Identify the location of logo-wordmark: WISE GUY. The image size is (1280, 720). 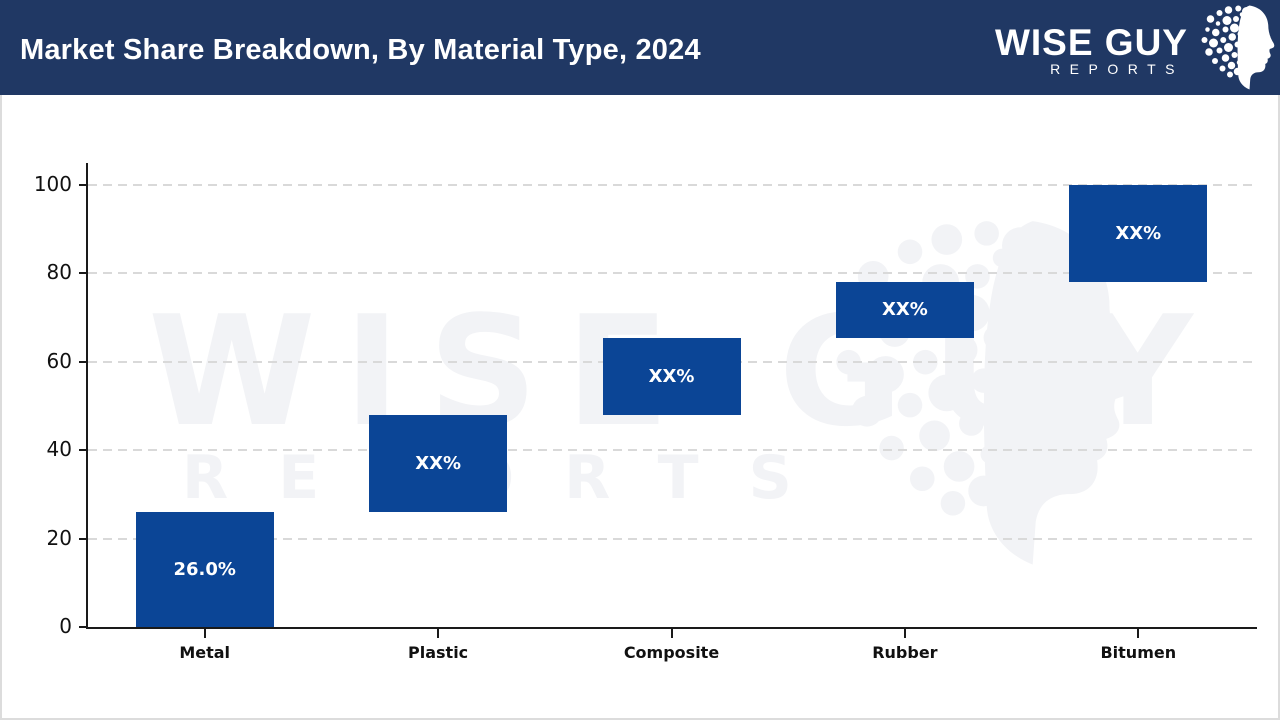
(1091, 42).